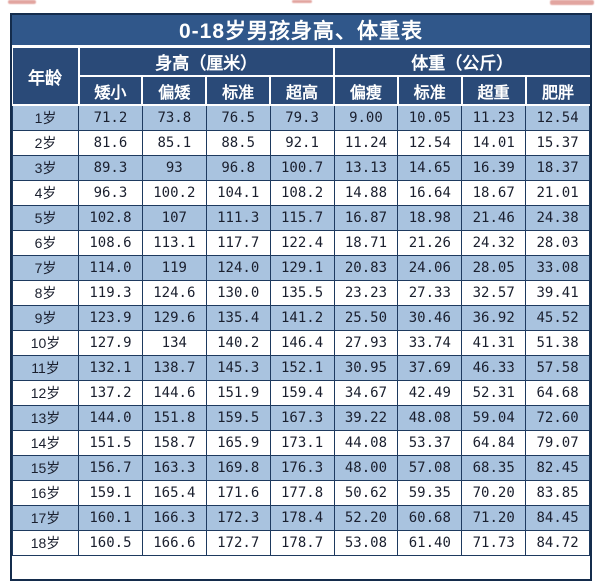  What do you see at coordinates (494, 417) in the screenshot?
I see `value-cell: 59.04` at bounding box center [494, 417].